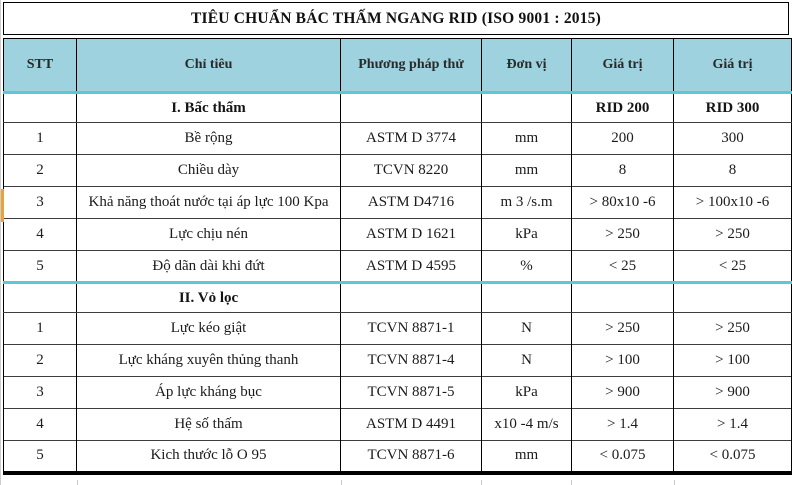  I want to click on value-cell-rid200: < 25, so click(622, 266).